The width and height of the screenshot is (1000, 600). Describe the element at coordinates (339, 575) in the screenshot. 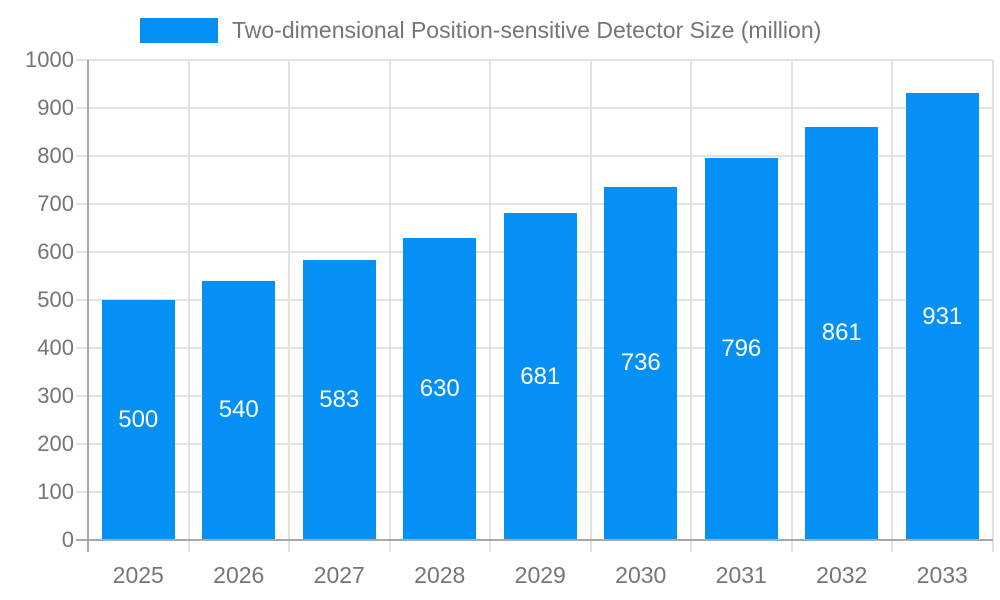

I see `x-axis-tick-label: 2027` at that location.